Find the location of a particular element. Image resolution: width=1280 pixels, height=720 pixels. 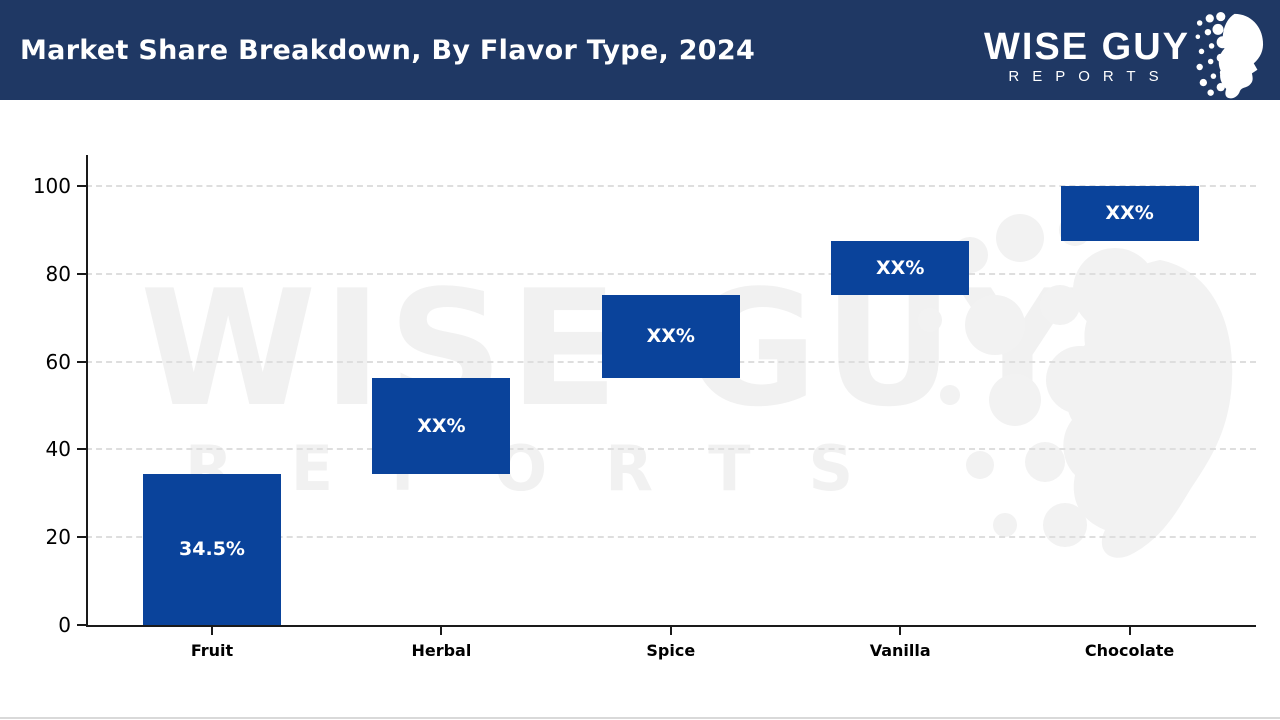

x-tick-label-spice: Spice is located at coordinates (671, 650).